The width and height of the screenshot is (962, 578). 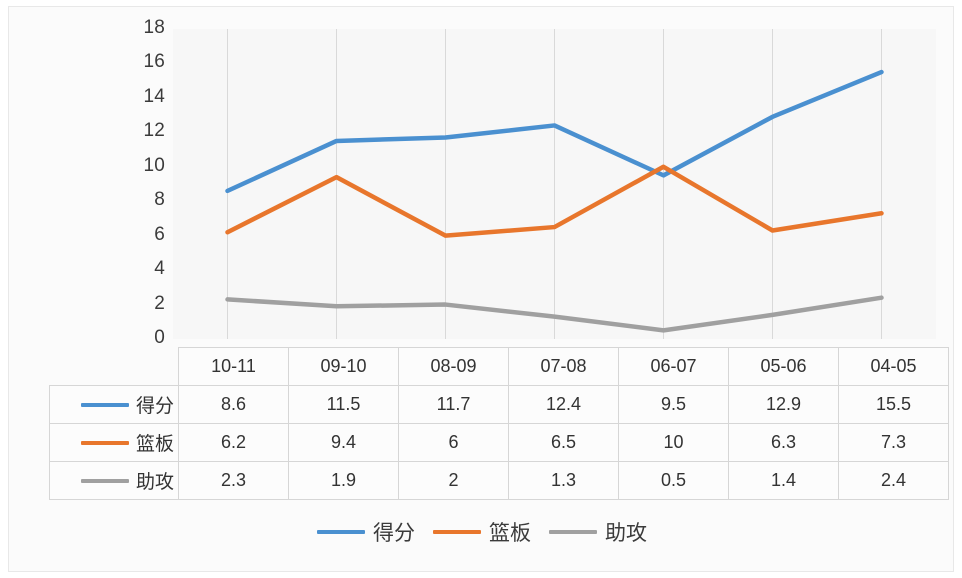 What do you see at coordinates (154, 406) in the screenshot?
I see `table-row-label: 得分` at bounding box center [154, 406].